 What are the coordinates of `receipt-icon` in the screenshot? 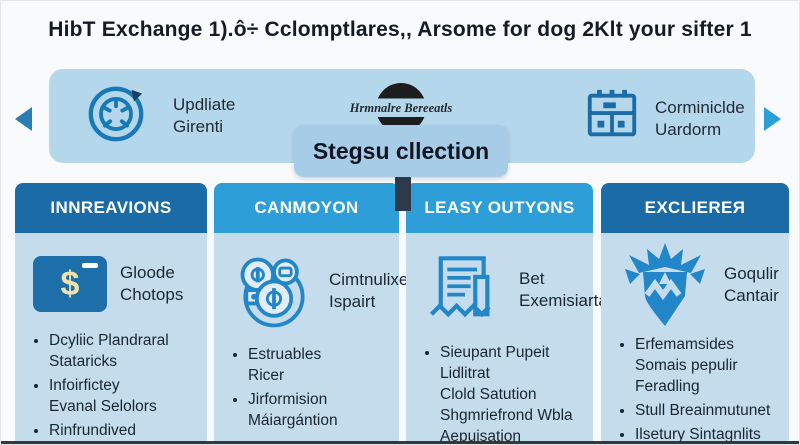 It's located at (460, 287).